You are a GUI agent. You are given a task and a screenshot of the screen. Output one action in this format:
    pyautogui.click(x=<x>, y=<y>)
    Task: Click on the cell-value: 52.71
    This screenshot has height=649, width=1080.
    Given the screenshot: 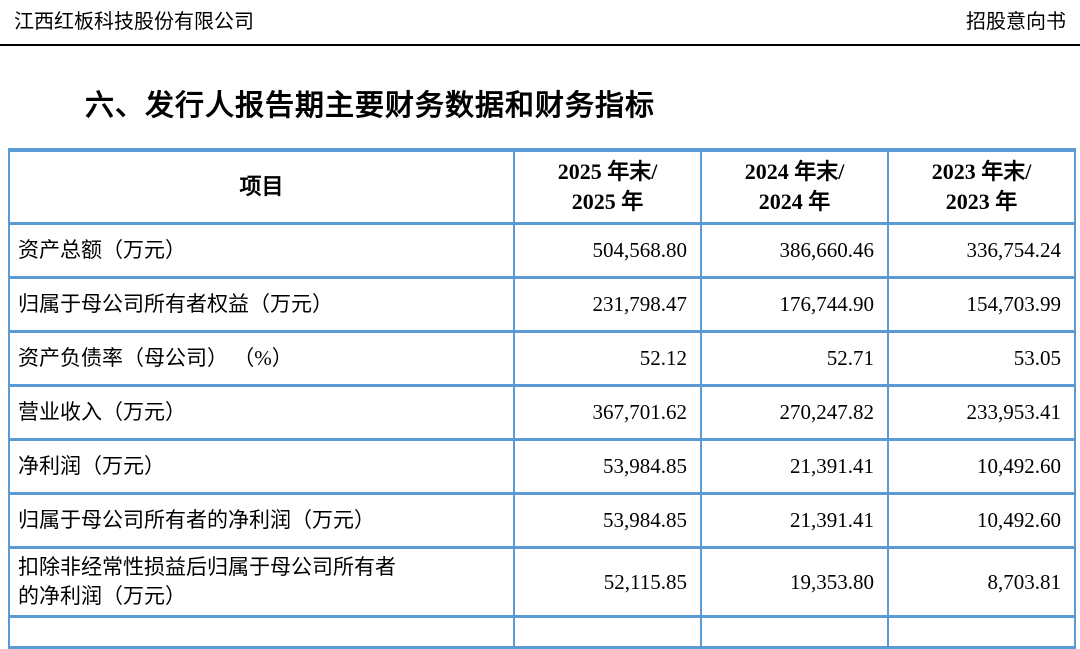 What is the action you would take?
    pyautogui.click(x=794, y=358)
    